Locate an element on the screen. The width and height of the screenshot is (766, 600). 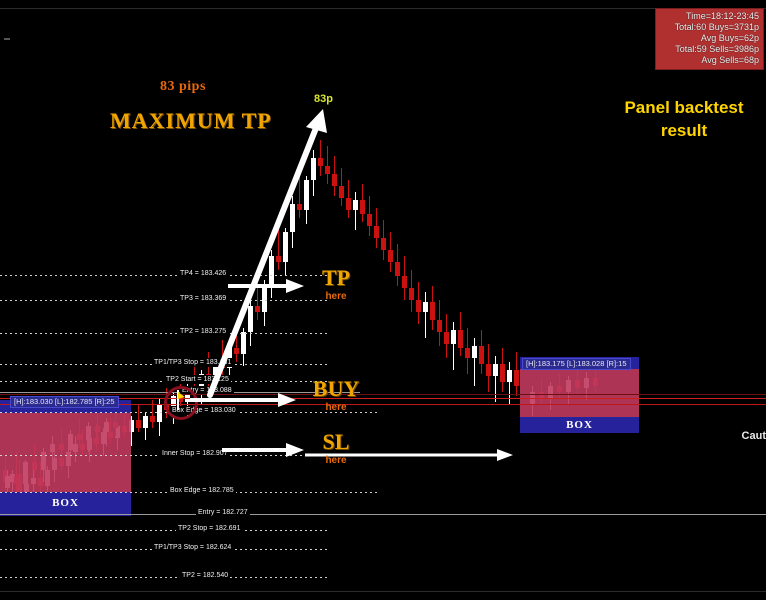
level-dash-tp3 is located at coordinates (165, 300).